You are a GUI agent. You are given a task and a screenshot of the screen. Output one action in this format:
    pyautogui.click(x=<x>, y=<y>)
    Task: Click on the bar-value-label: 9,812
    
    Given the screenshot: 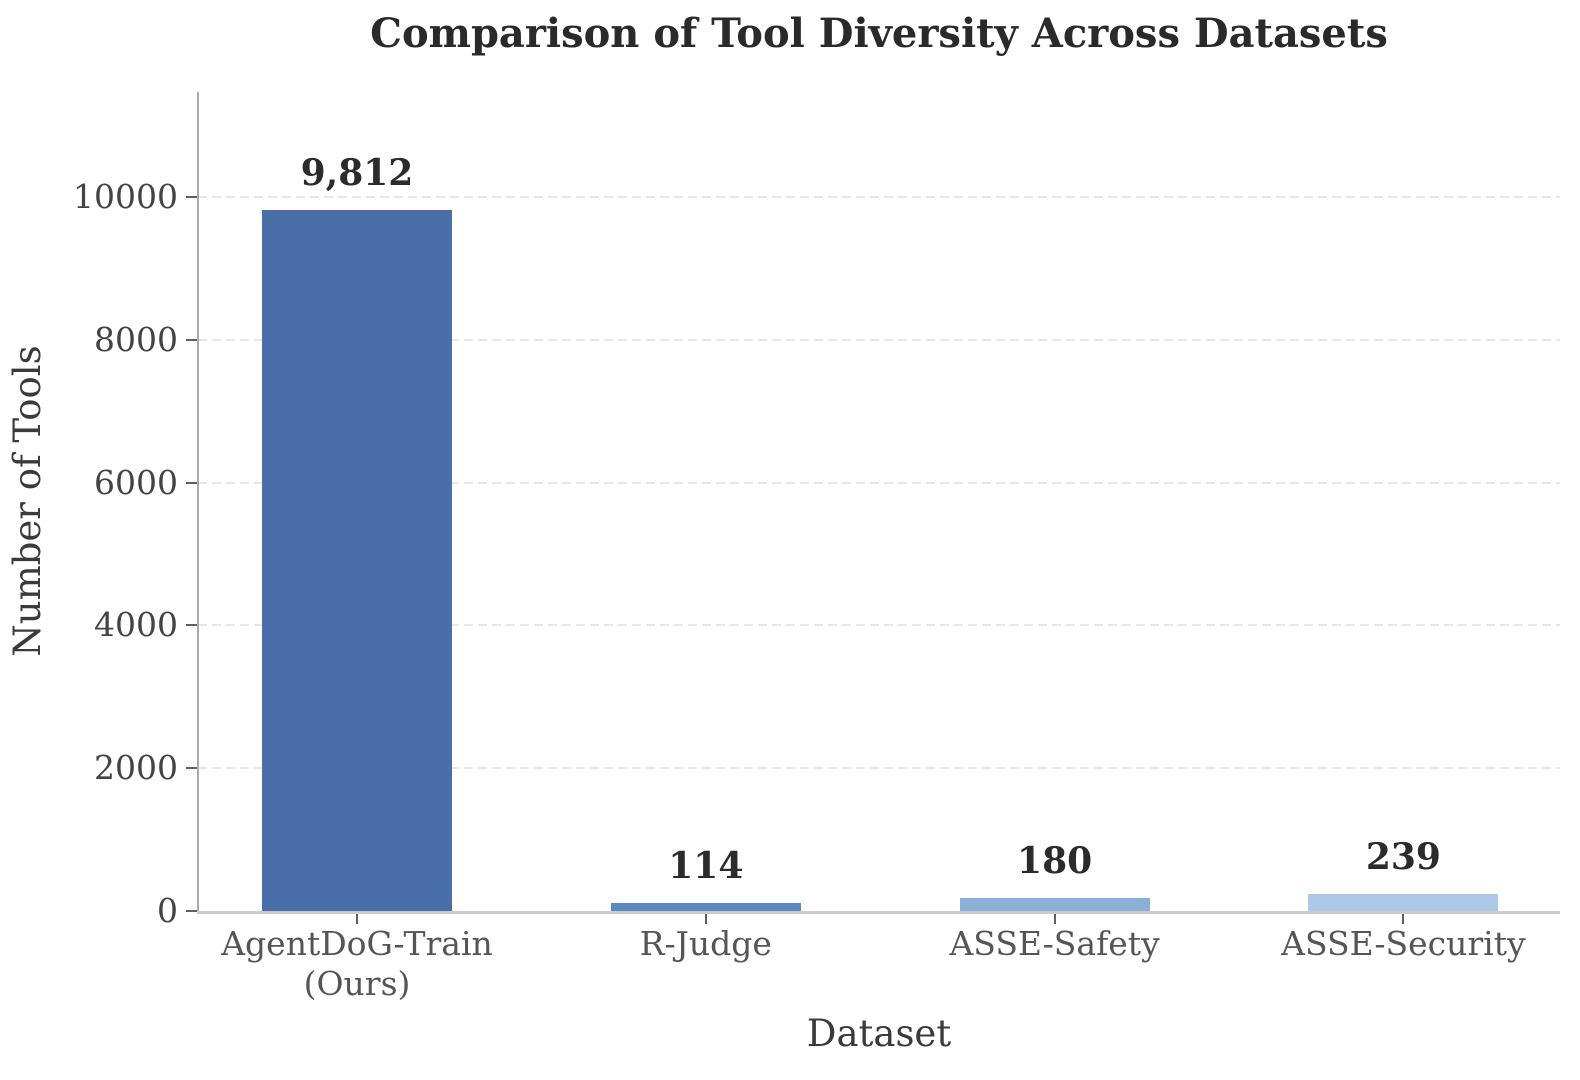 What is the action you would take?
    pyautogui.click(x=357, y=173)
    